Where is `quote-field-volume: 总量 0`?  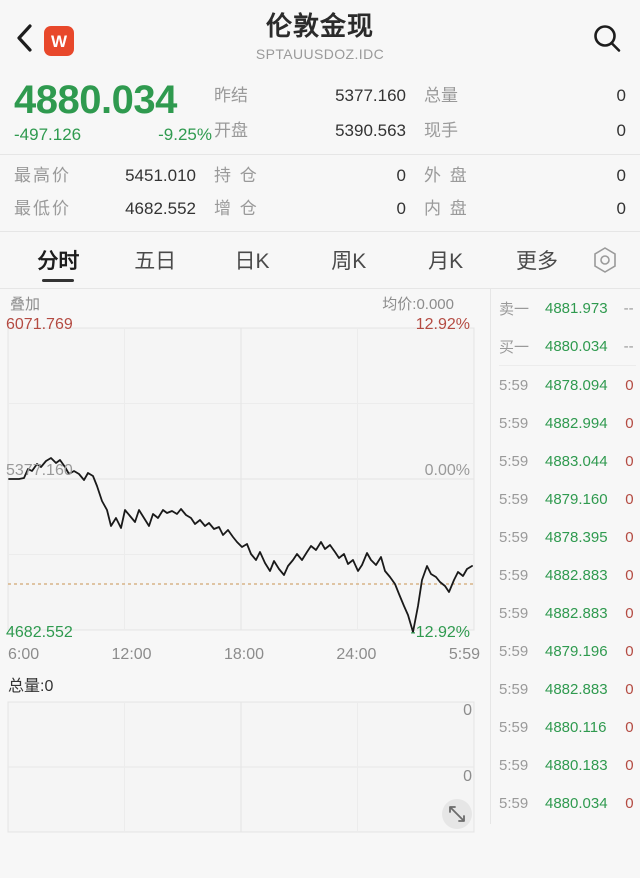
quote-field-volume: 总量 0 is located at coordinates (525, 95).